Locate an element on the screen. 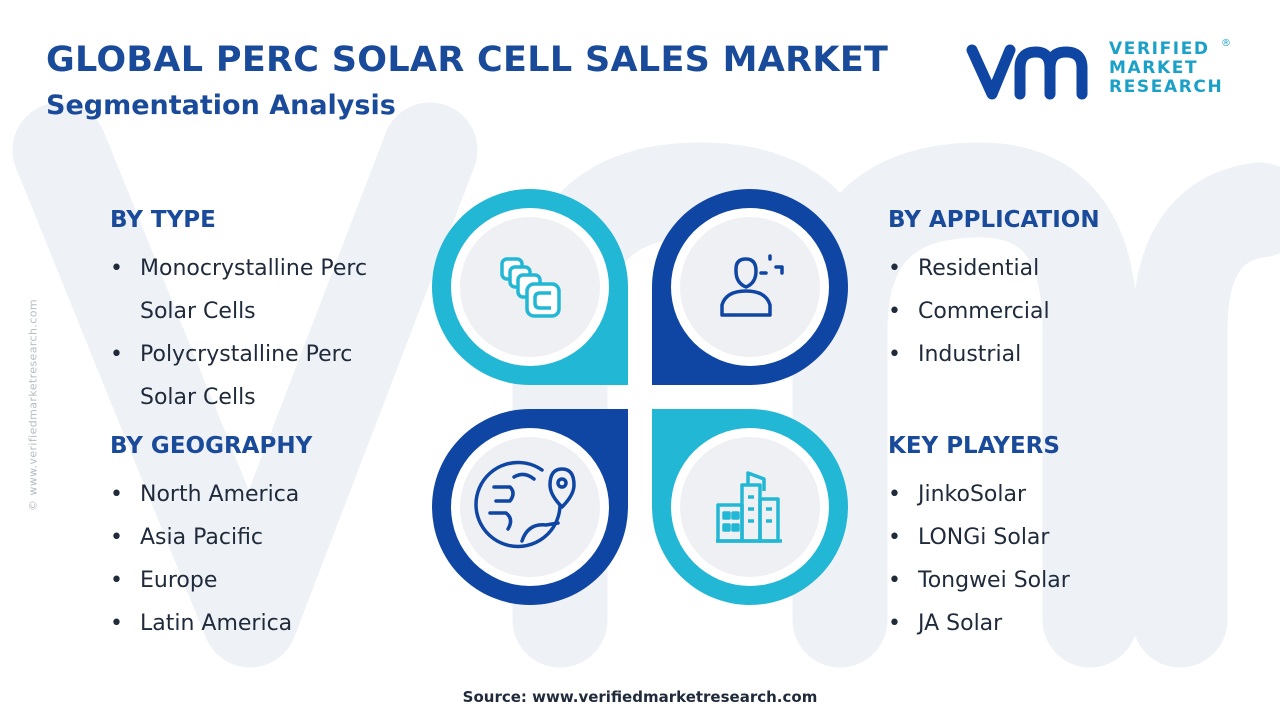 The image size is (1280, 720). quadrant-key-players is located at coordinates (750, 507).